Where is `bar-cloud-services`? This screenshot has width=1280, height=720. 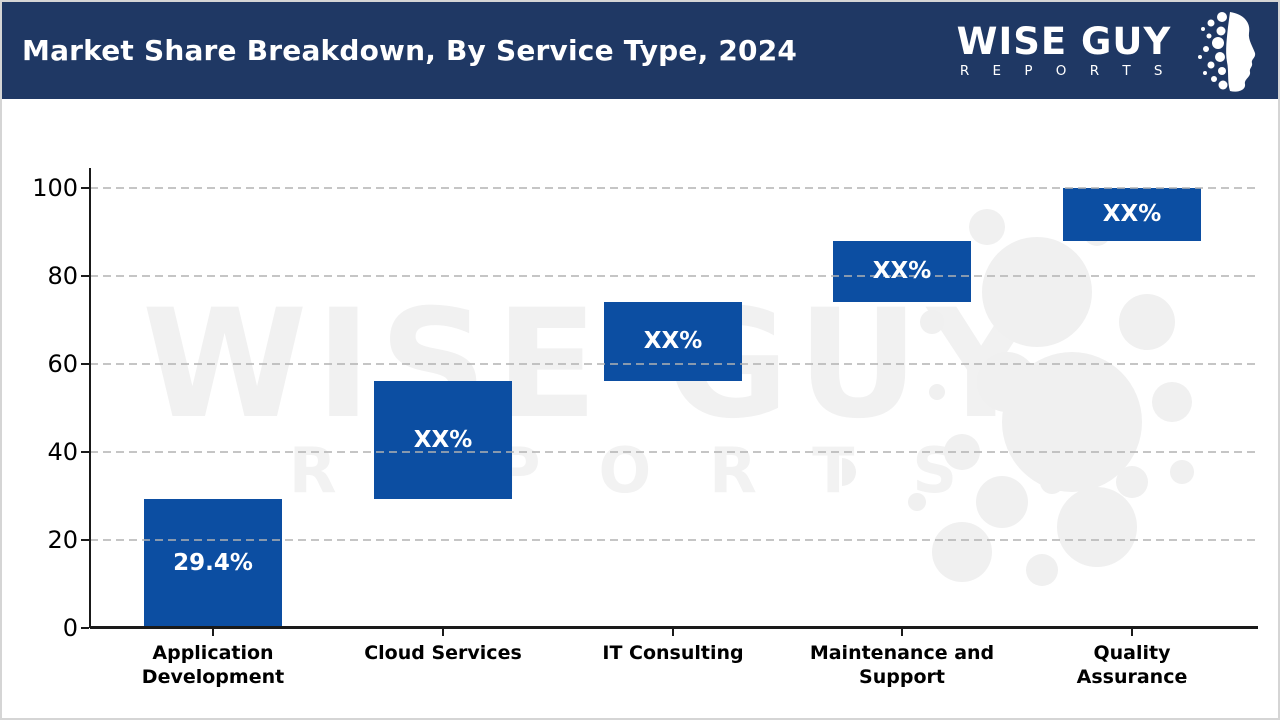
bar-cloud-services is located at coordinates (443, 439).